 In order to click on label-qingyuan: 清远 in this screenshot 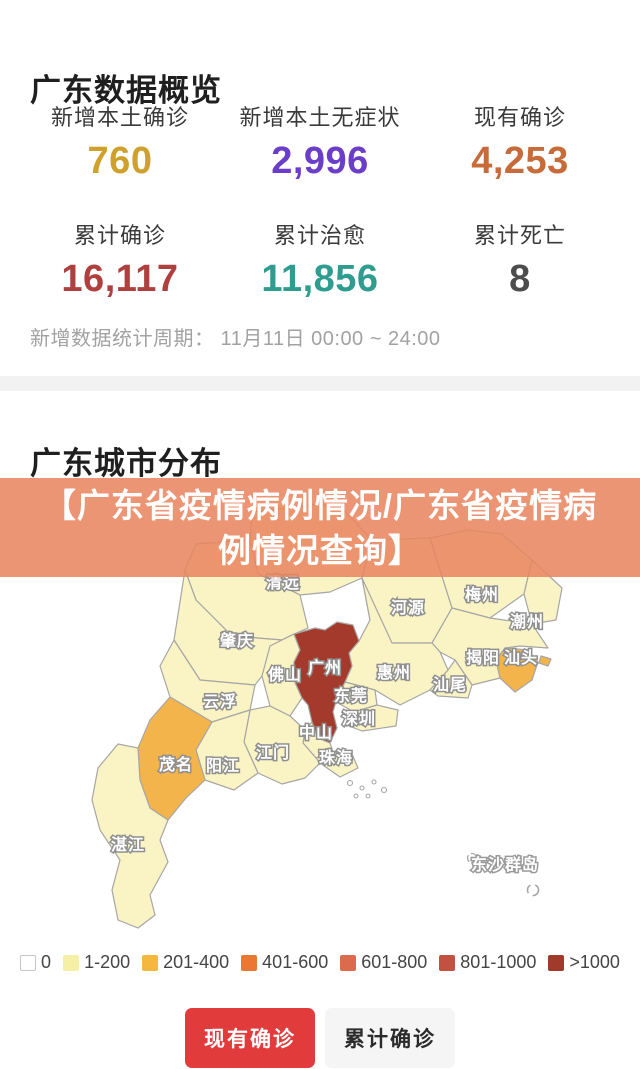, I will do `click(283, 583)`.